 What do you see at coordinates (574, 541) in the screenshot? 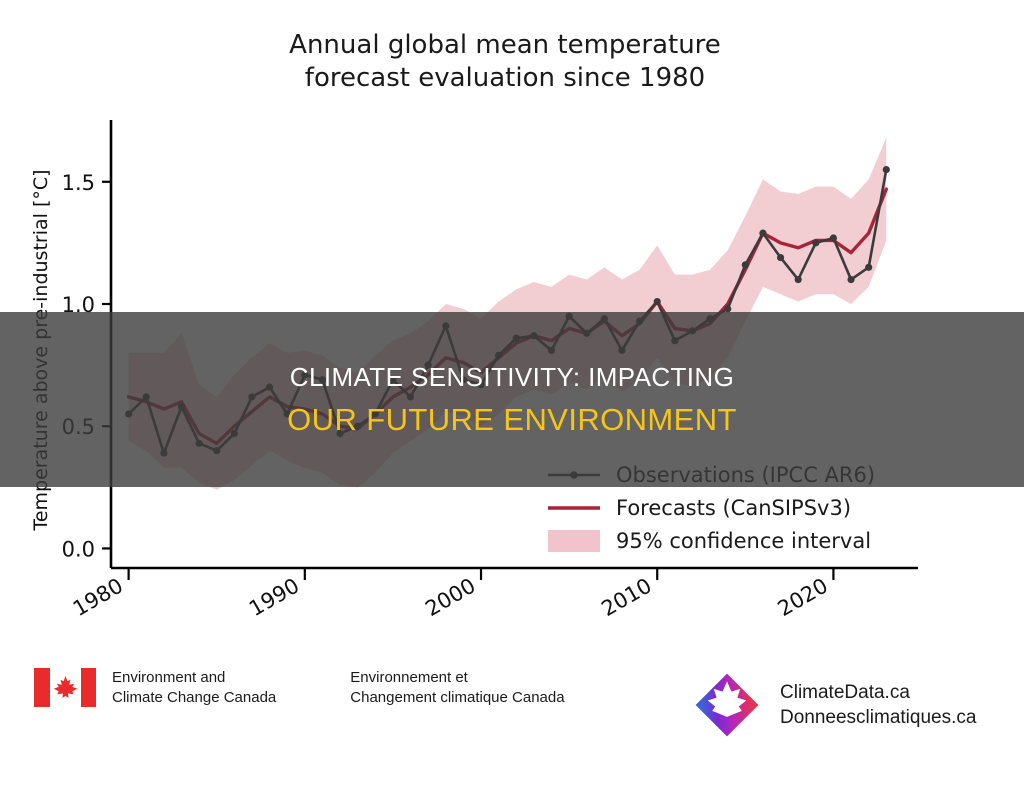
I see `legend-swatch` at bounding box center [574, 541].